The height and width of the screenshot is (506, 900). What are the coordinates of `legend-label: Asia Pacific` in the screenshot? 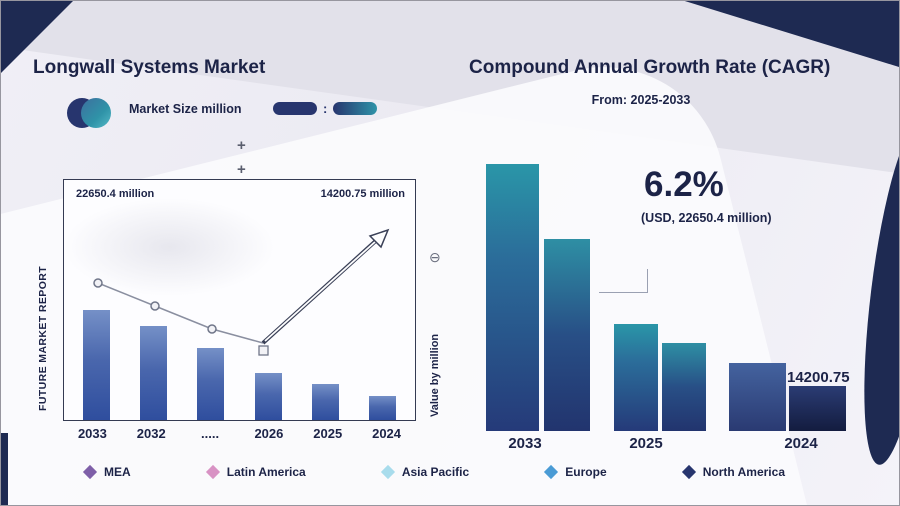 It's located at (435, 472).